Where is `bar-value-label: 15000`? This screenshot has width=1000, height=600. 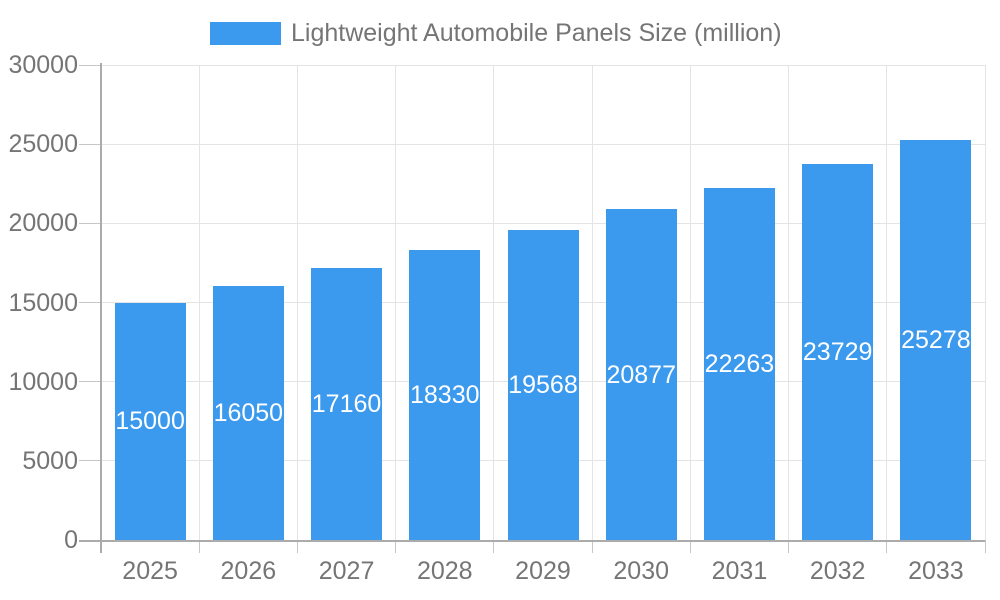 bar-value-label: 15000 is located at coordinates (150, 421).